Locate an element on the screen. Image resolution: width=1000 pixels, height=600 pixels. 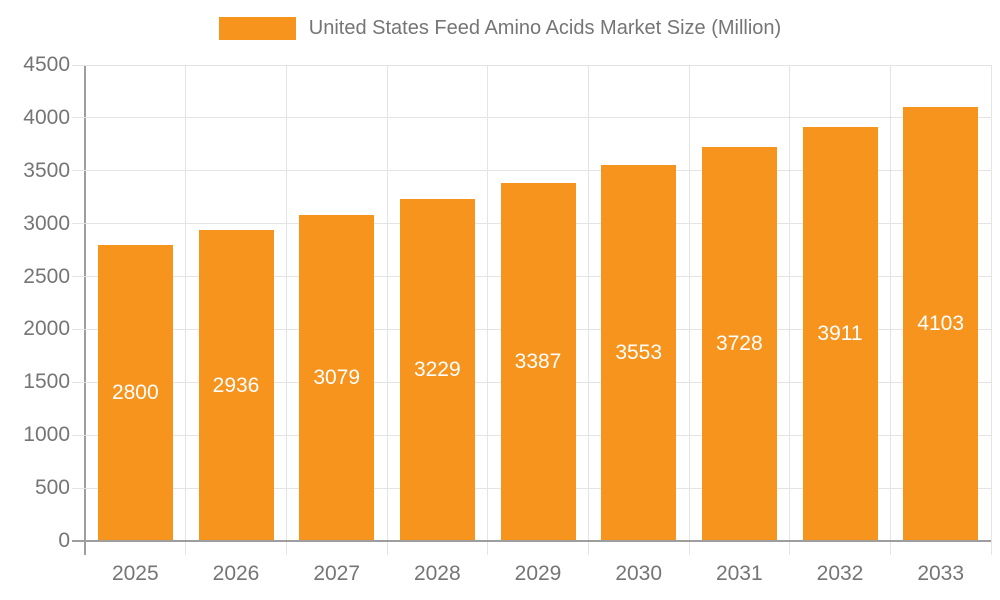
x-tick-label: 2032 is located at coordinates (840, 573).